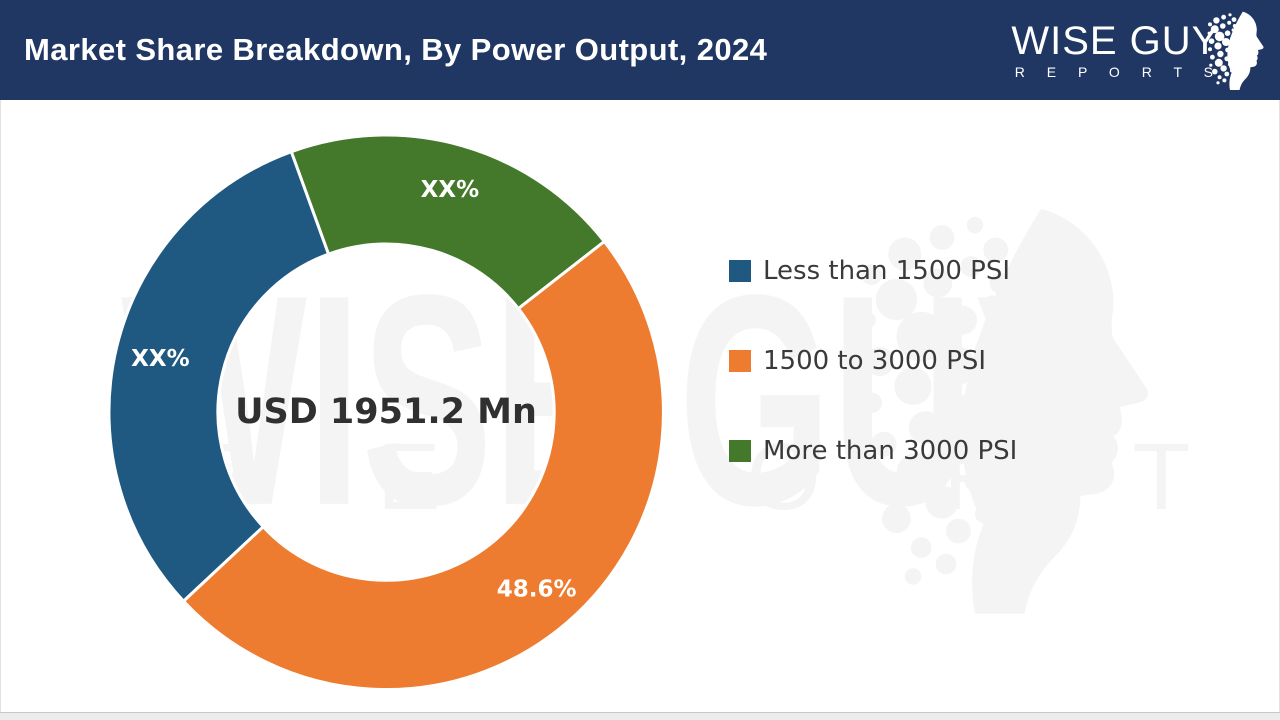  Describe the element at coordinates (740, 271) in the screenshot. I see `legend-swatch-blue` at that location.